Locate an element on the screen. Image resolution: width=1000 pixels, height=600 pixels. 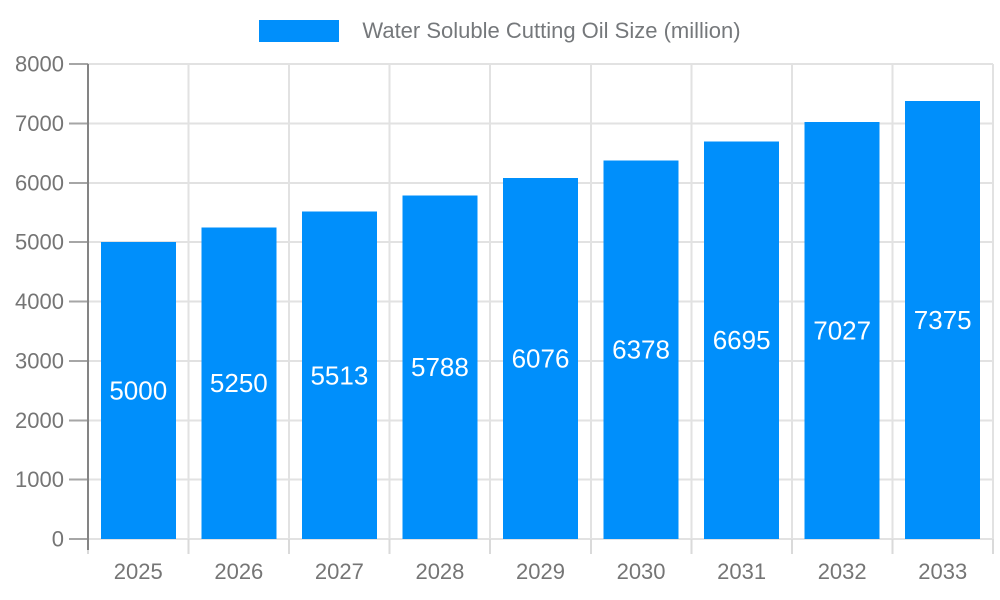
y-tick-label: 8000 is located at coordinates (39, 64).